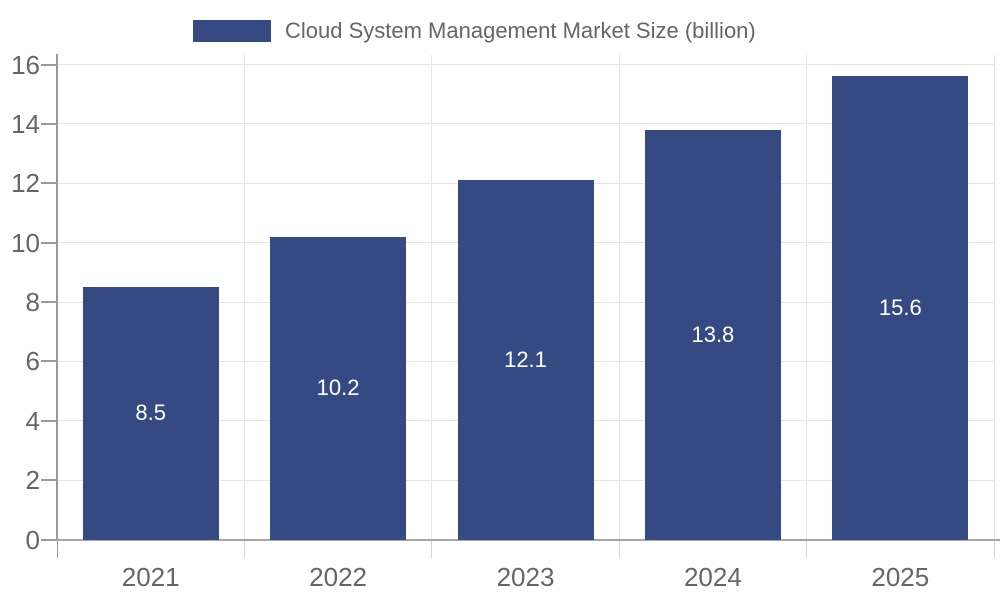  I want to click on bar-value-label: 8.5, so click(150, 413).